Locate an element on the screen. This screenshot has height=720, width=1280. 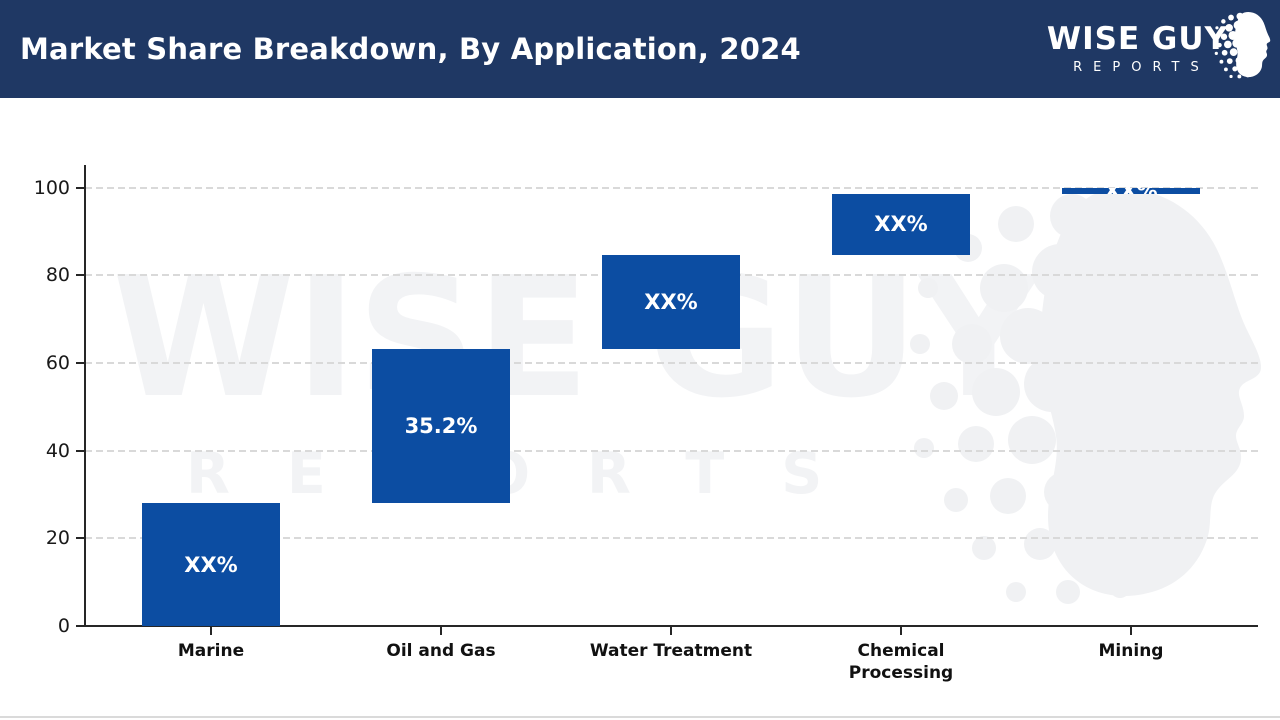
logo-text: WISE GUY REPORTS is located at coordinates (1137, 47).